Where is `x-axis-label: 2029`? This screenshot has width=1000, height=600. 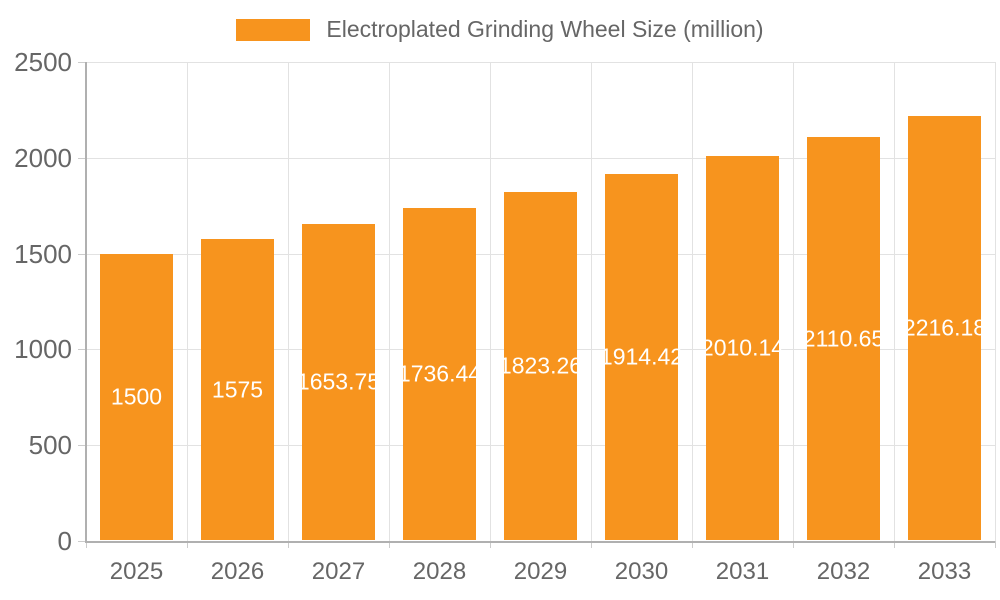 x-axis-label: 2029 is located at coordinates (540, 571).